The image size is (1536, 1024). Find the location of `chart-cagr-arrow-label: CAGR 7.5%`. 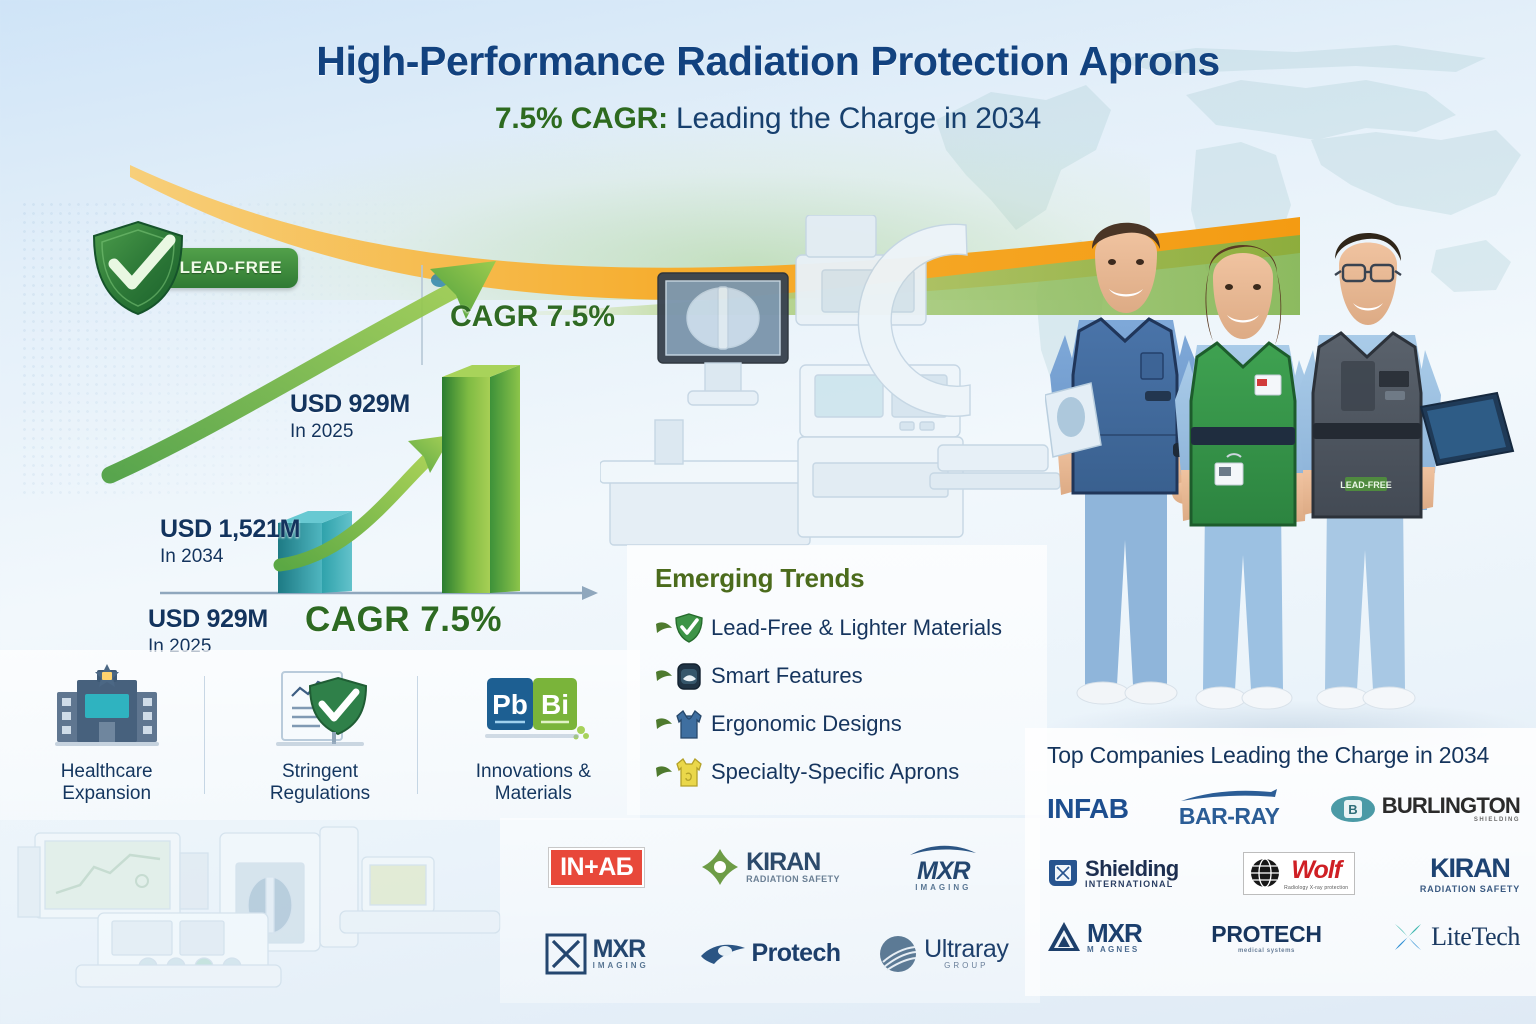

chart-cagr-arrow-label: CAGR 7.5% is located at coordinates (533, 316).